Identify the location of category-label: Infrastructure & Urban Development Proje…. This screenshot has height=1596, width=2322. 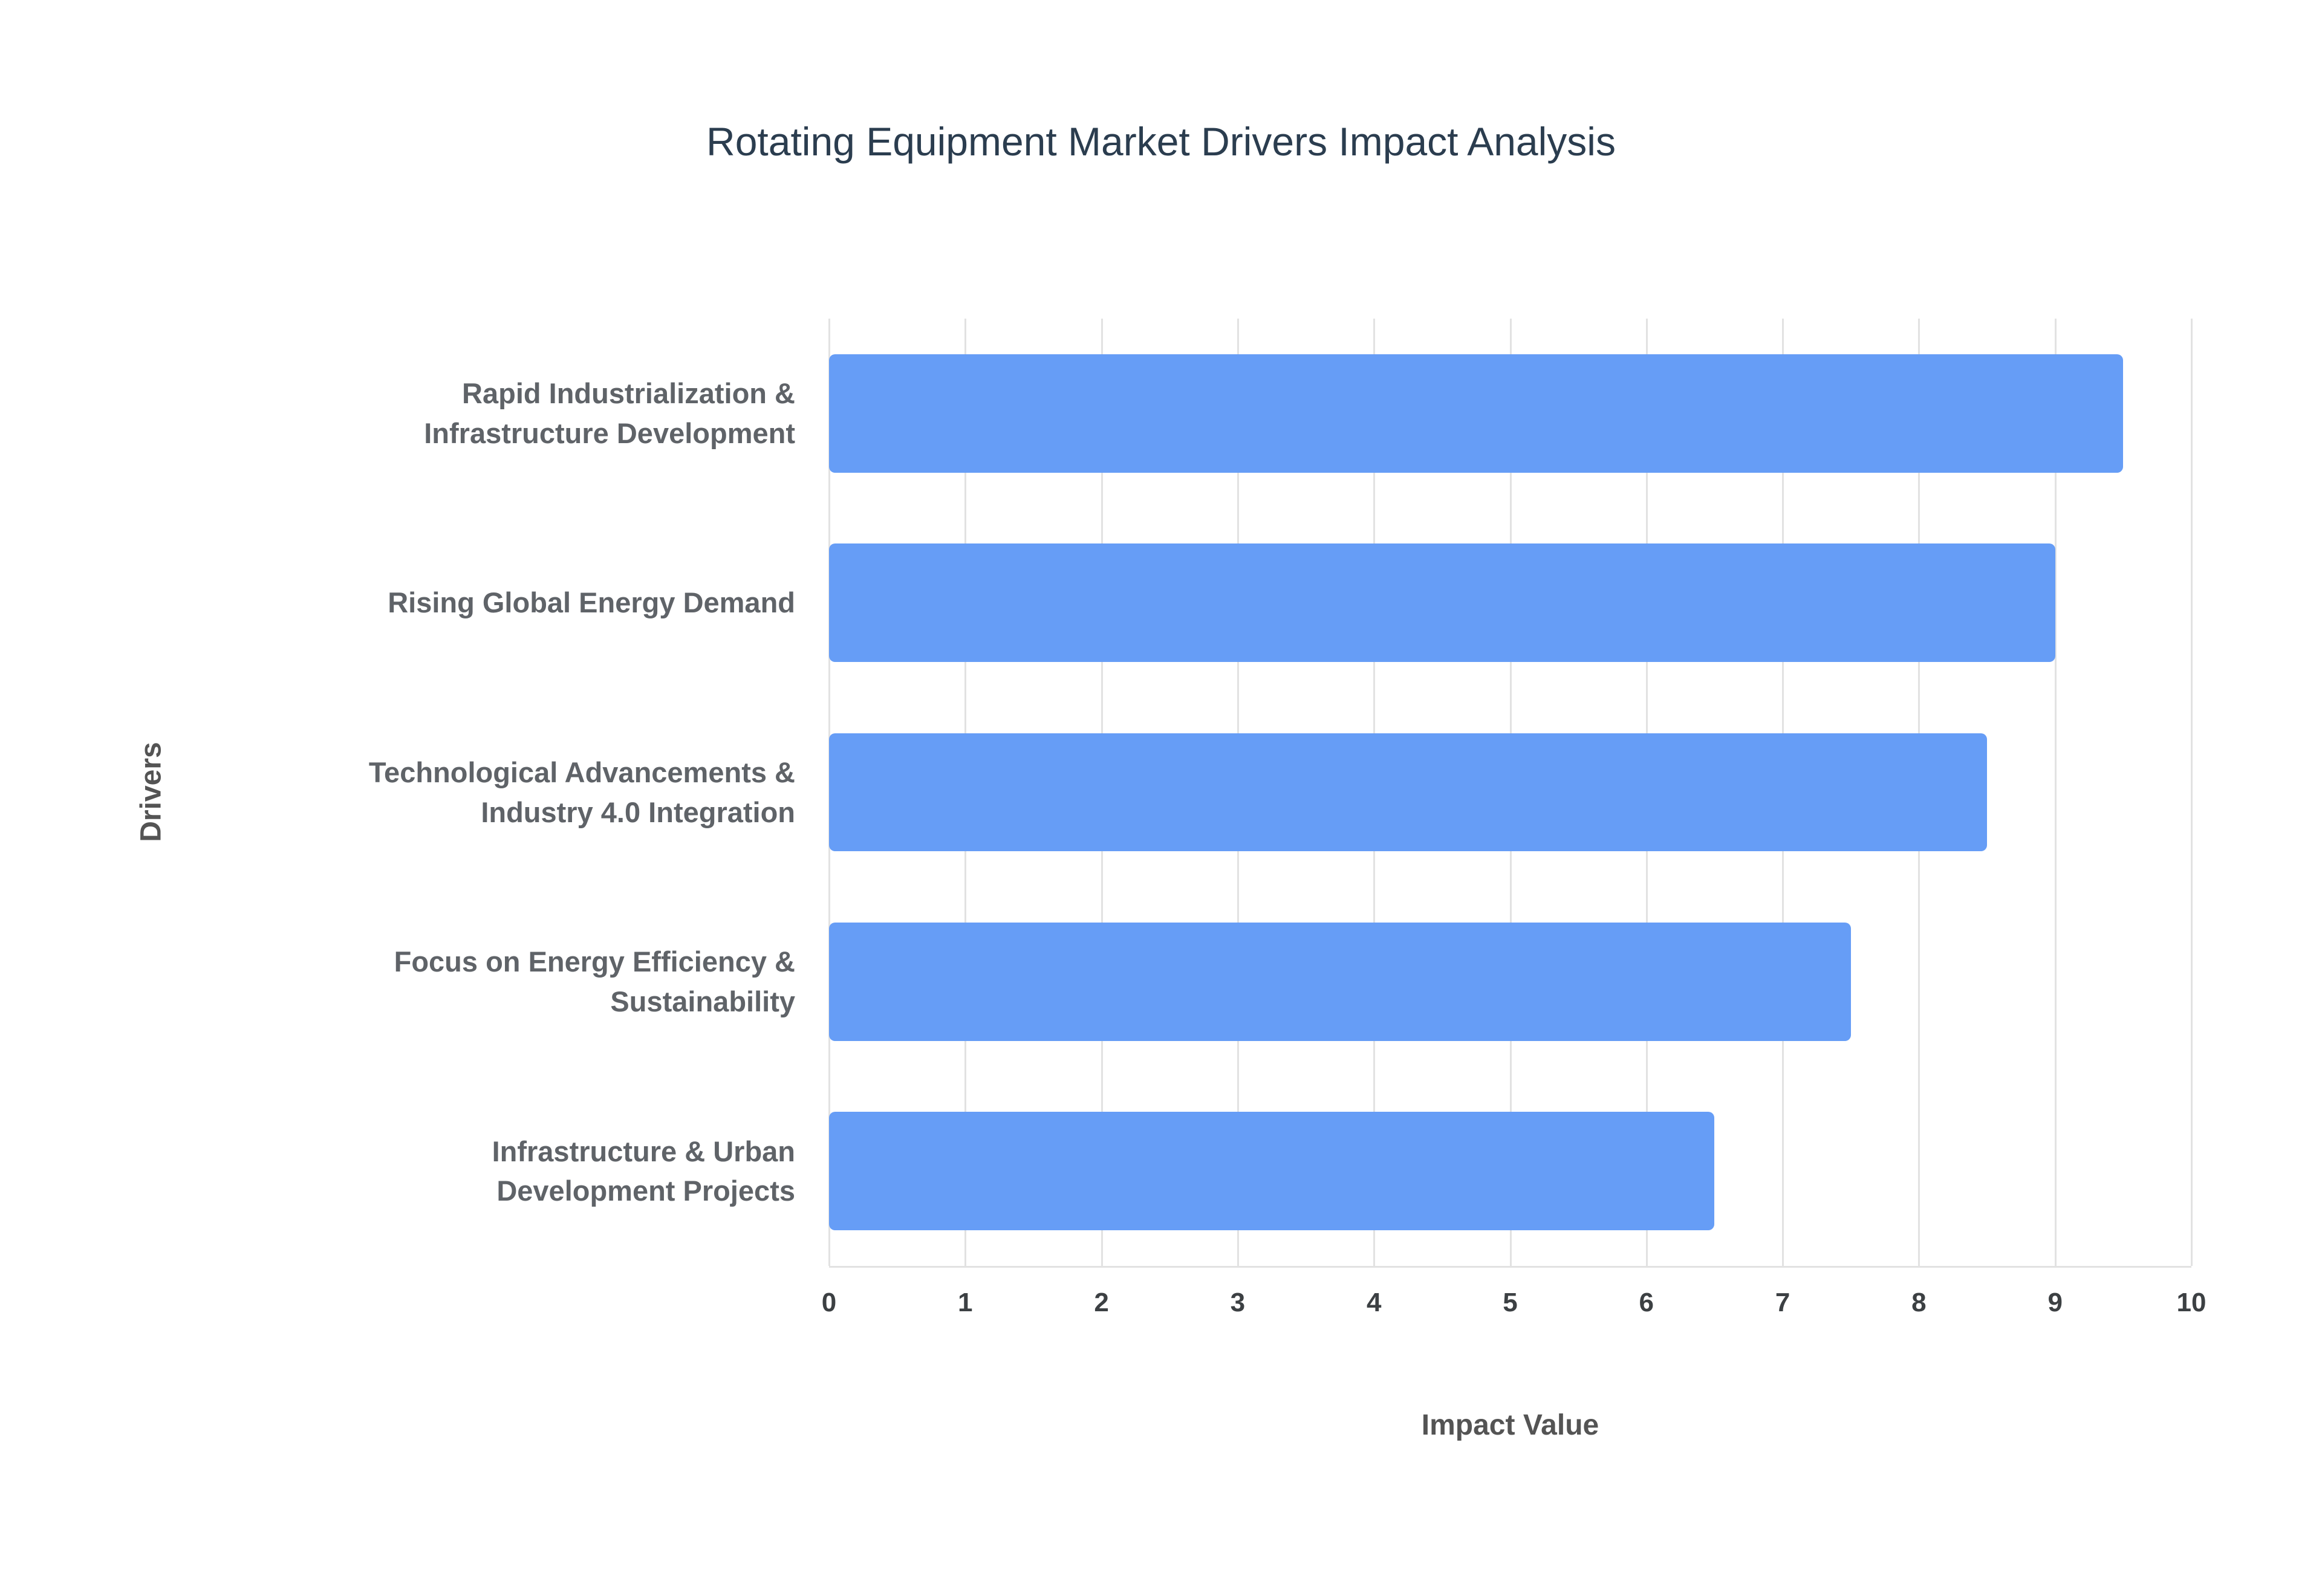
(643, 1171).